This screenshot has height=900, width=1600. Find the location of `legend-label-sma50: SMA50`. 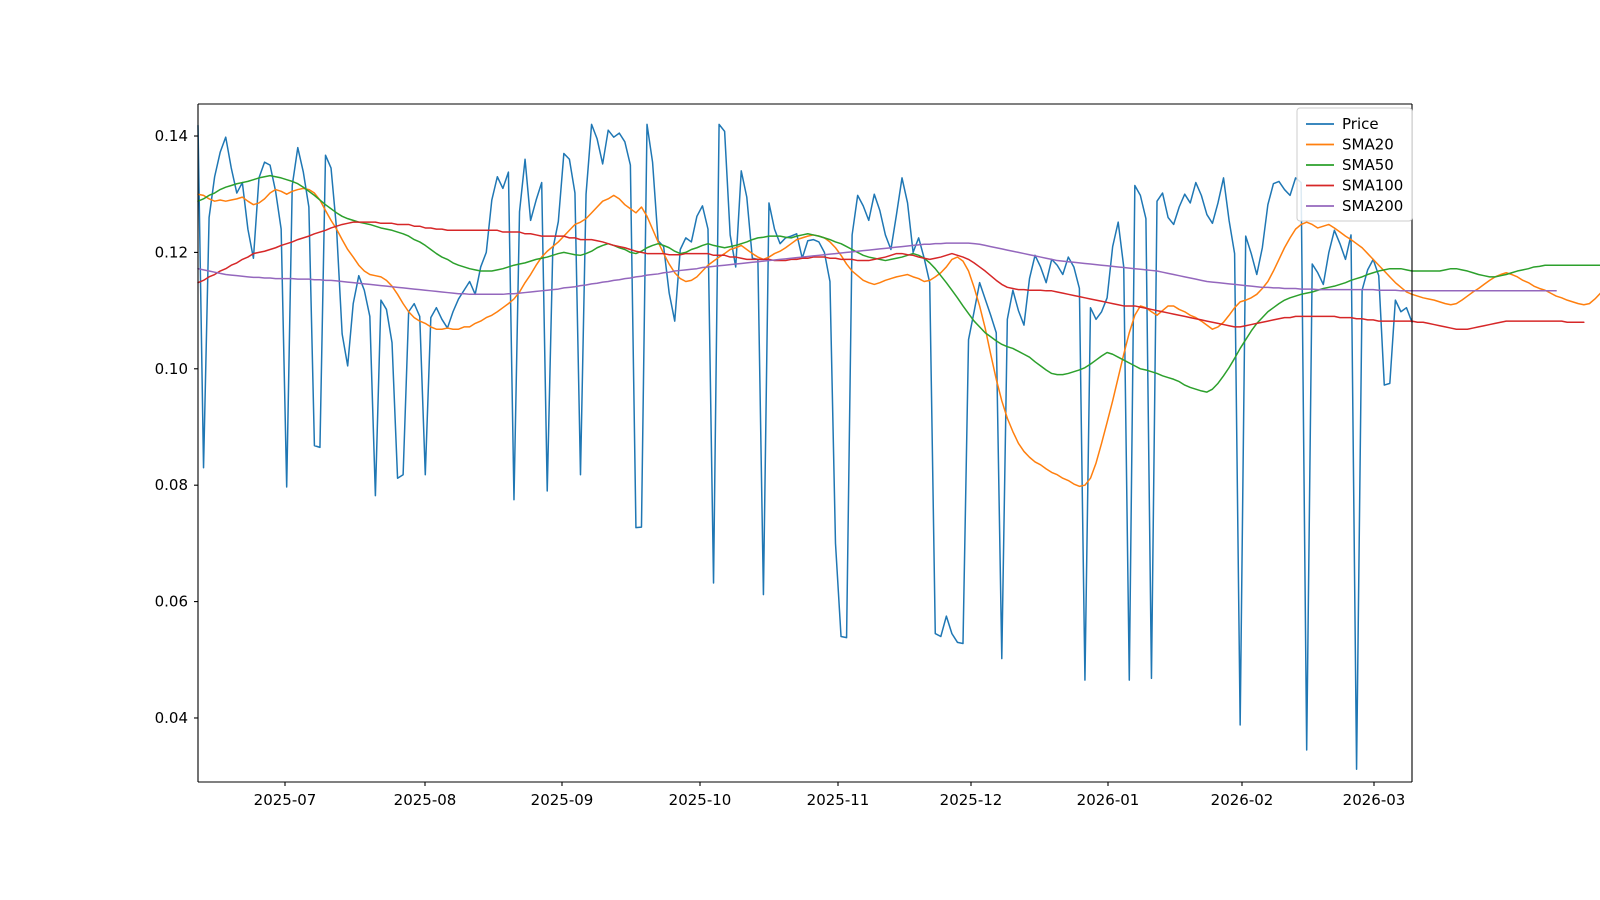

legend-label-sma50: SMA50 is located at coordinates (1368, 165).